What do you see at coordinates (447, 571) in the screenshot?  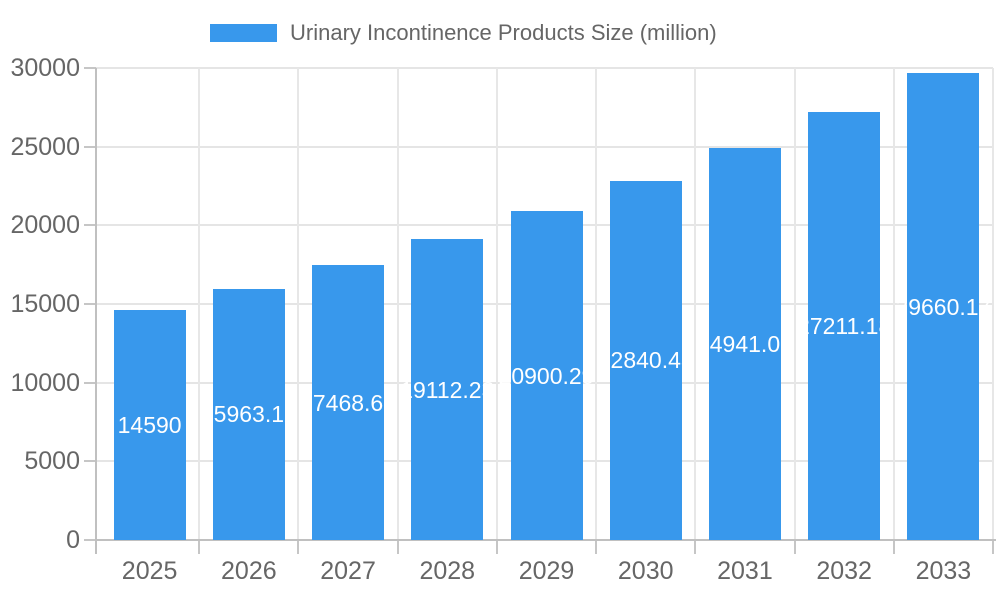 I see `x-tick-label: 2028` at bounding box center [447, 571].